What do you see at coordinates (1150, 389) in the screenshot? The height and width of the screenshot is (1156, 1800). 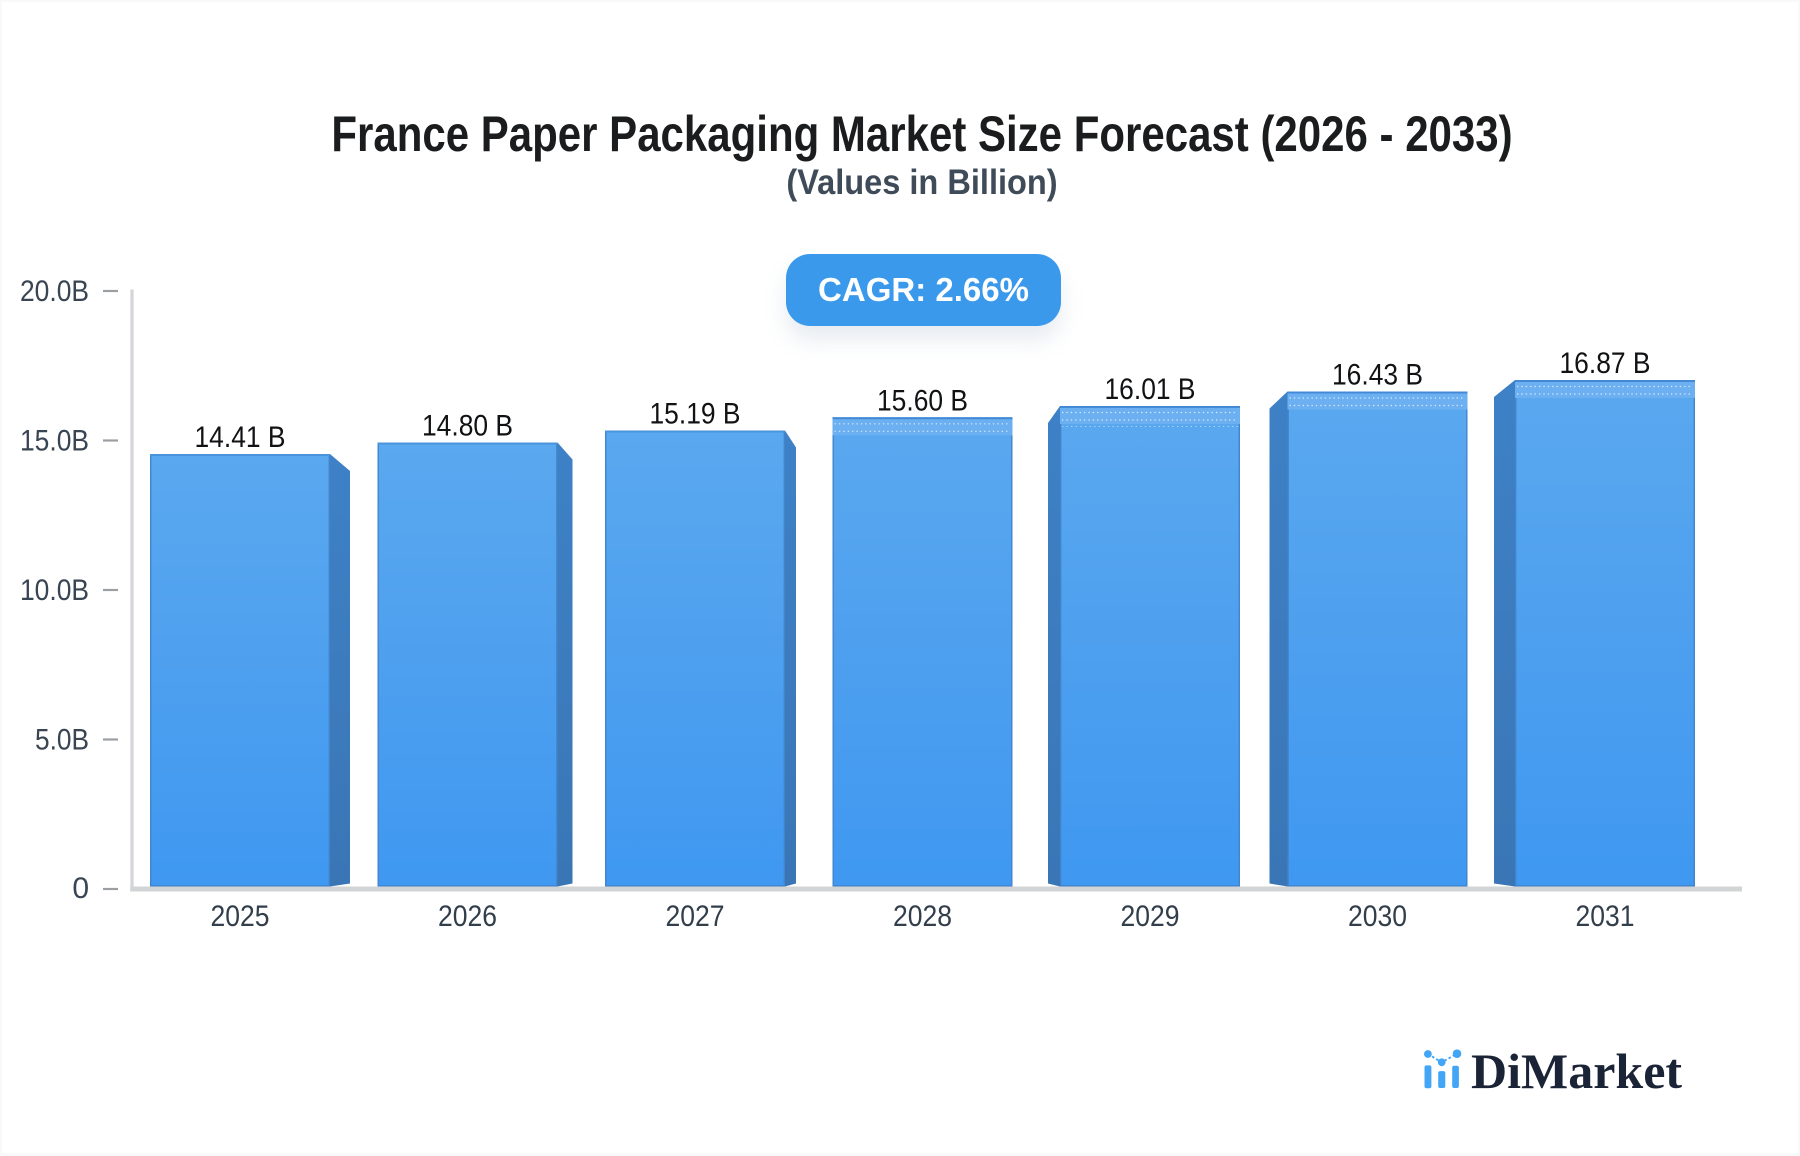 I see `svg-text: 16.01 B` at bounding box center [1150, 389].